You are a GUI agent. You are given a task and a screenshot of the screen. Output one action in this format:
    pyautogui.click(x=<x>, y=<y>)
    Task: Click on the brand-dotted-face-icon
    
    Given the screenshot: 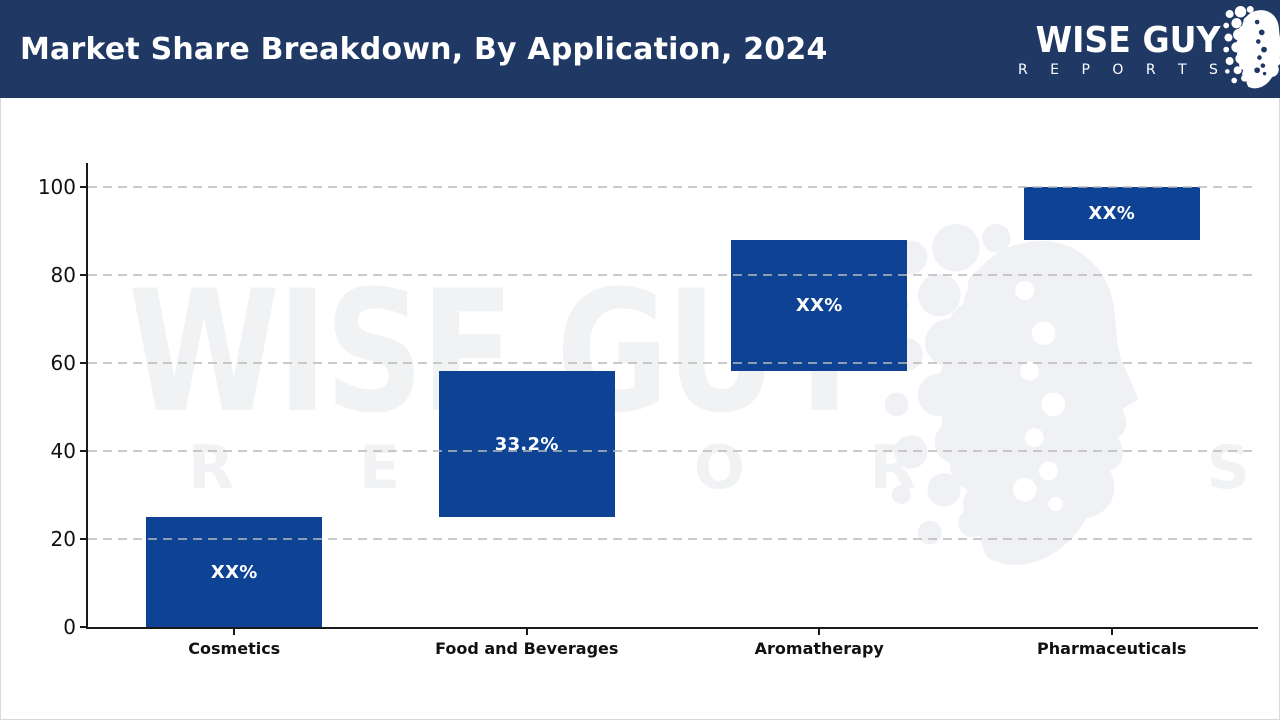 What is the action you would take?
    pyautogui.click(x=1251, y=47)
    